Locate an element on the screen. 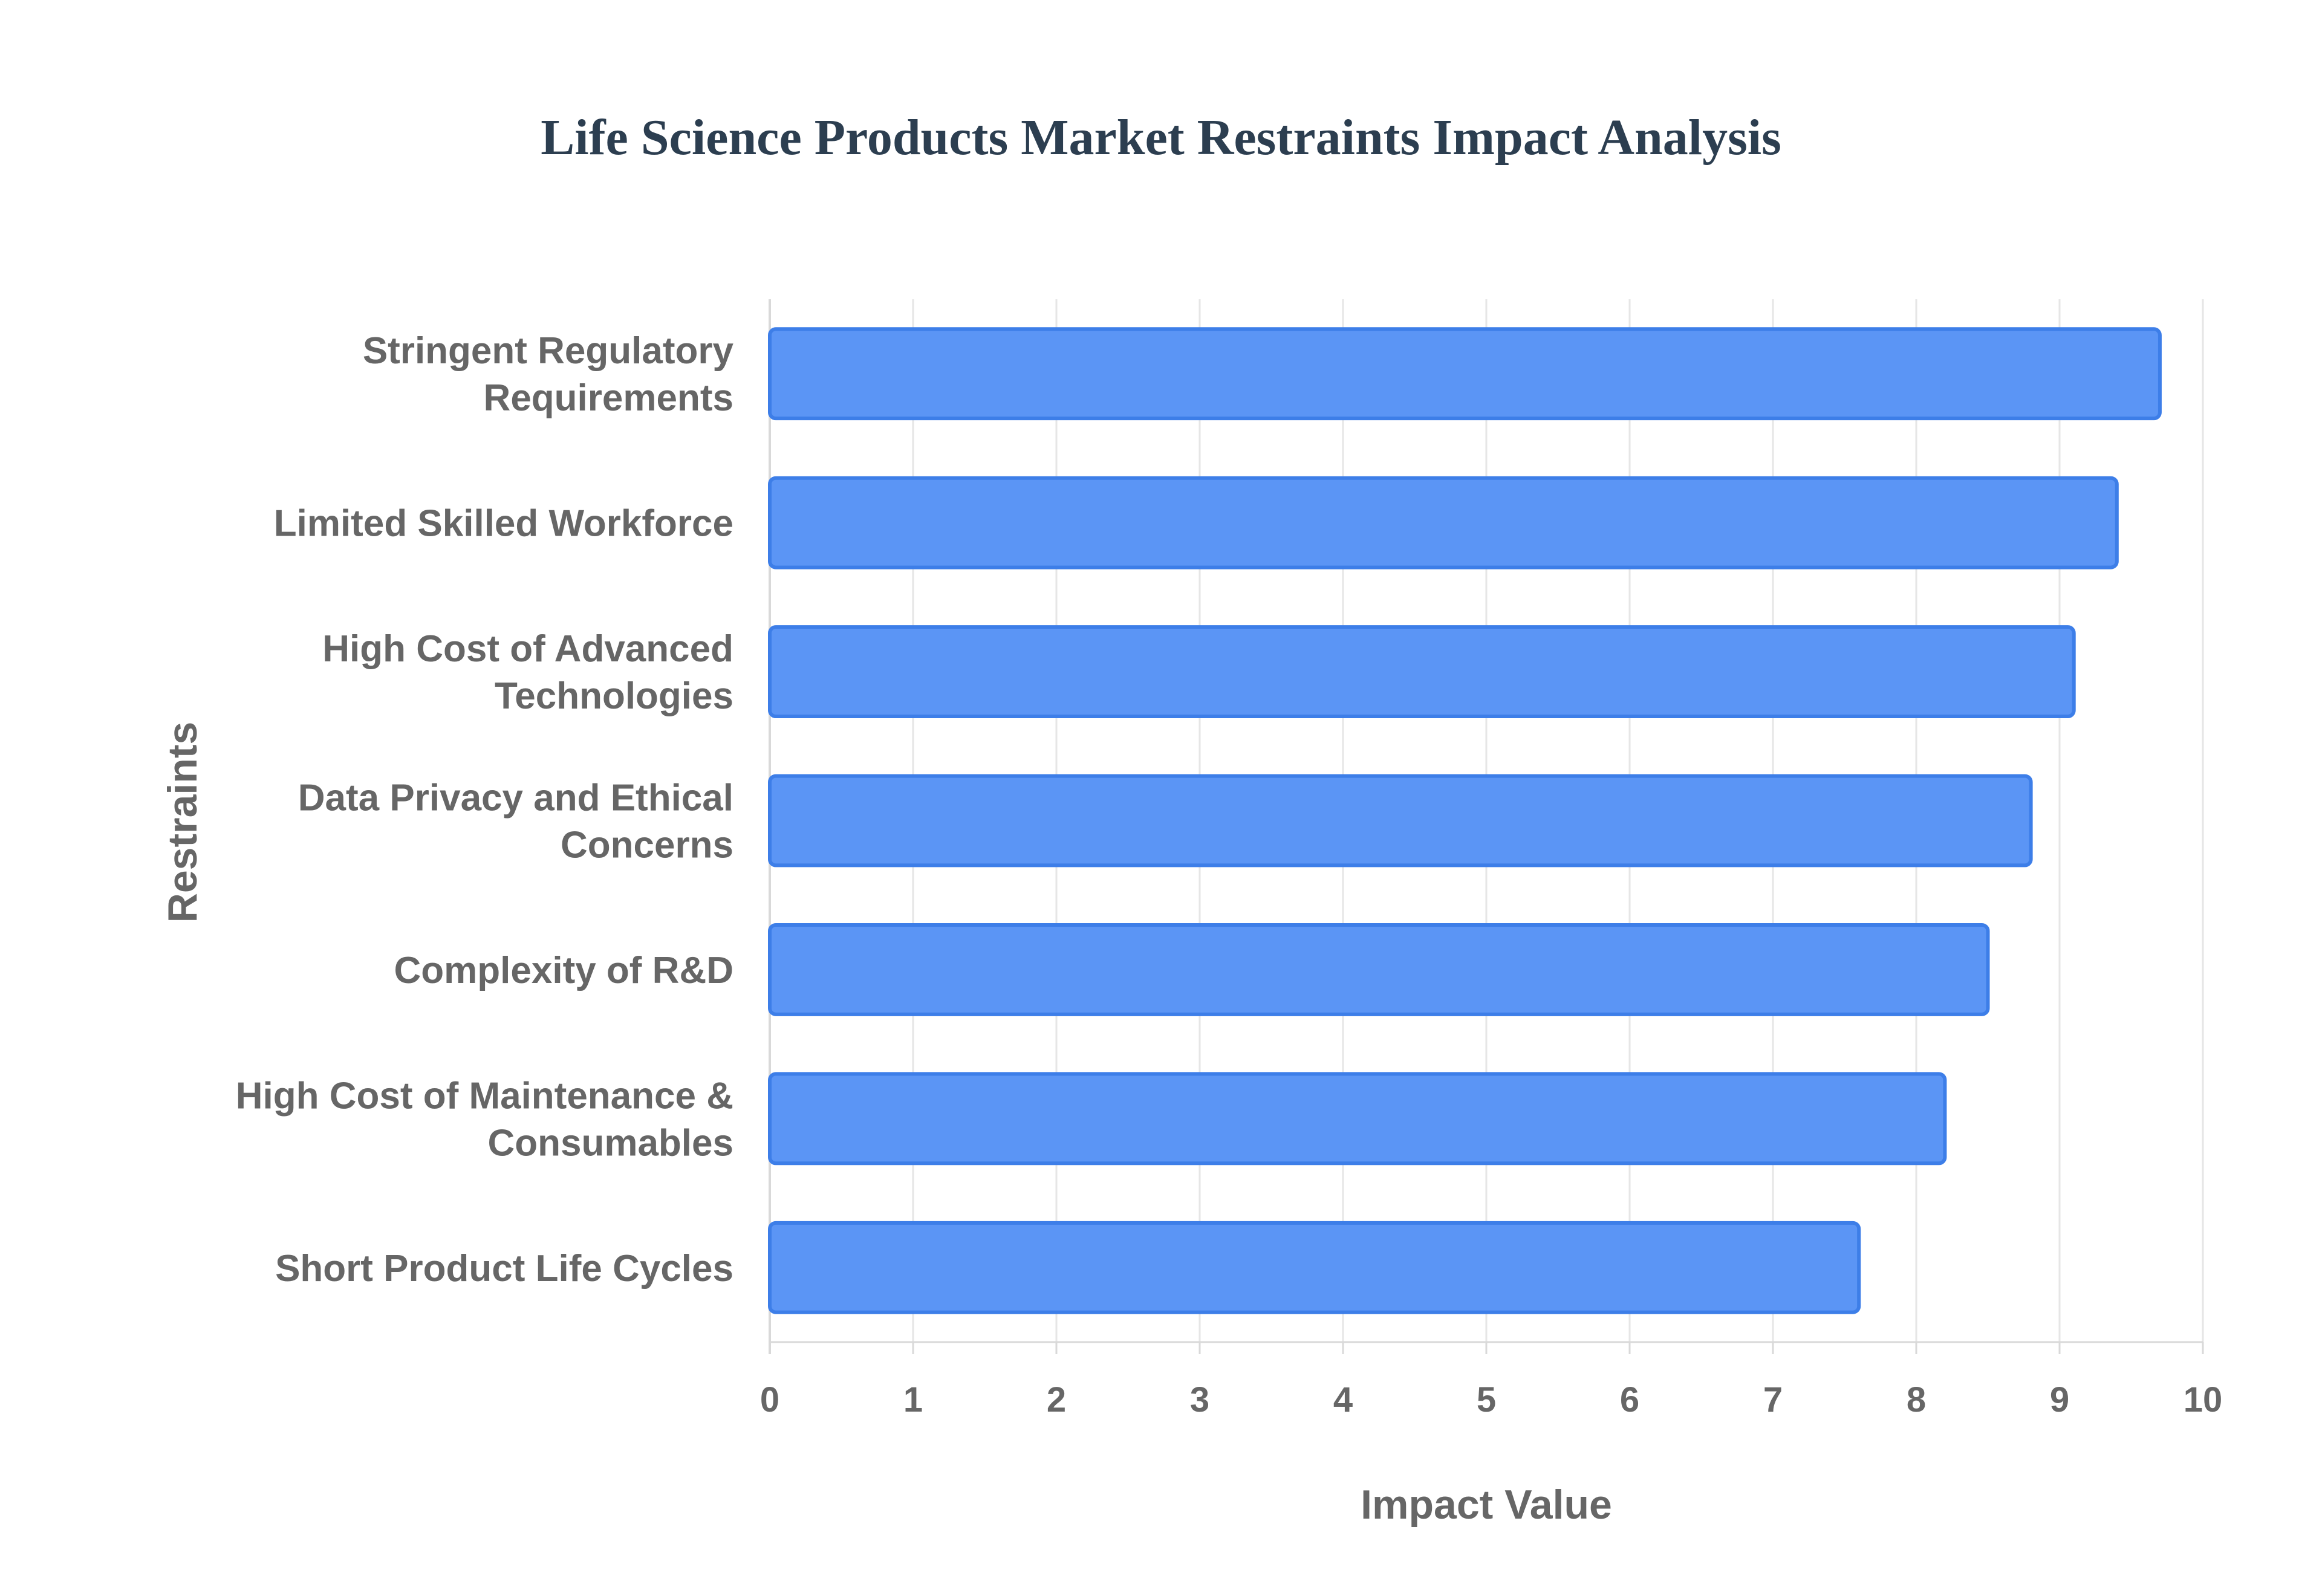 The image size is (2322, 1596). x-tick-label: 2 is located at coordinates (1056, 1399).